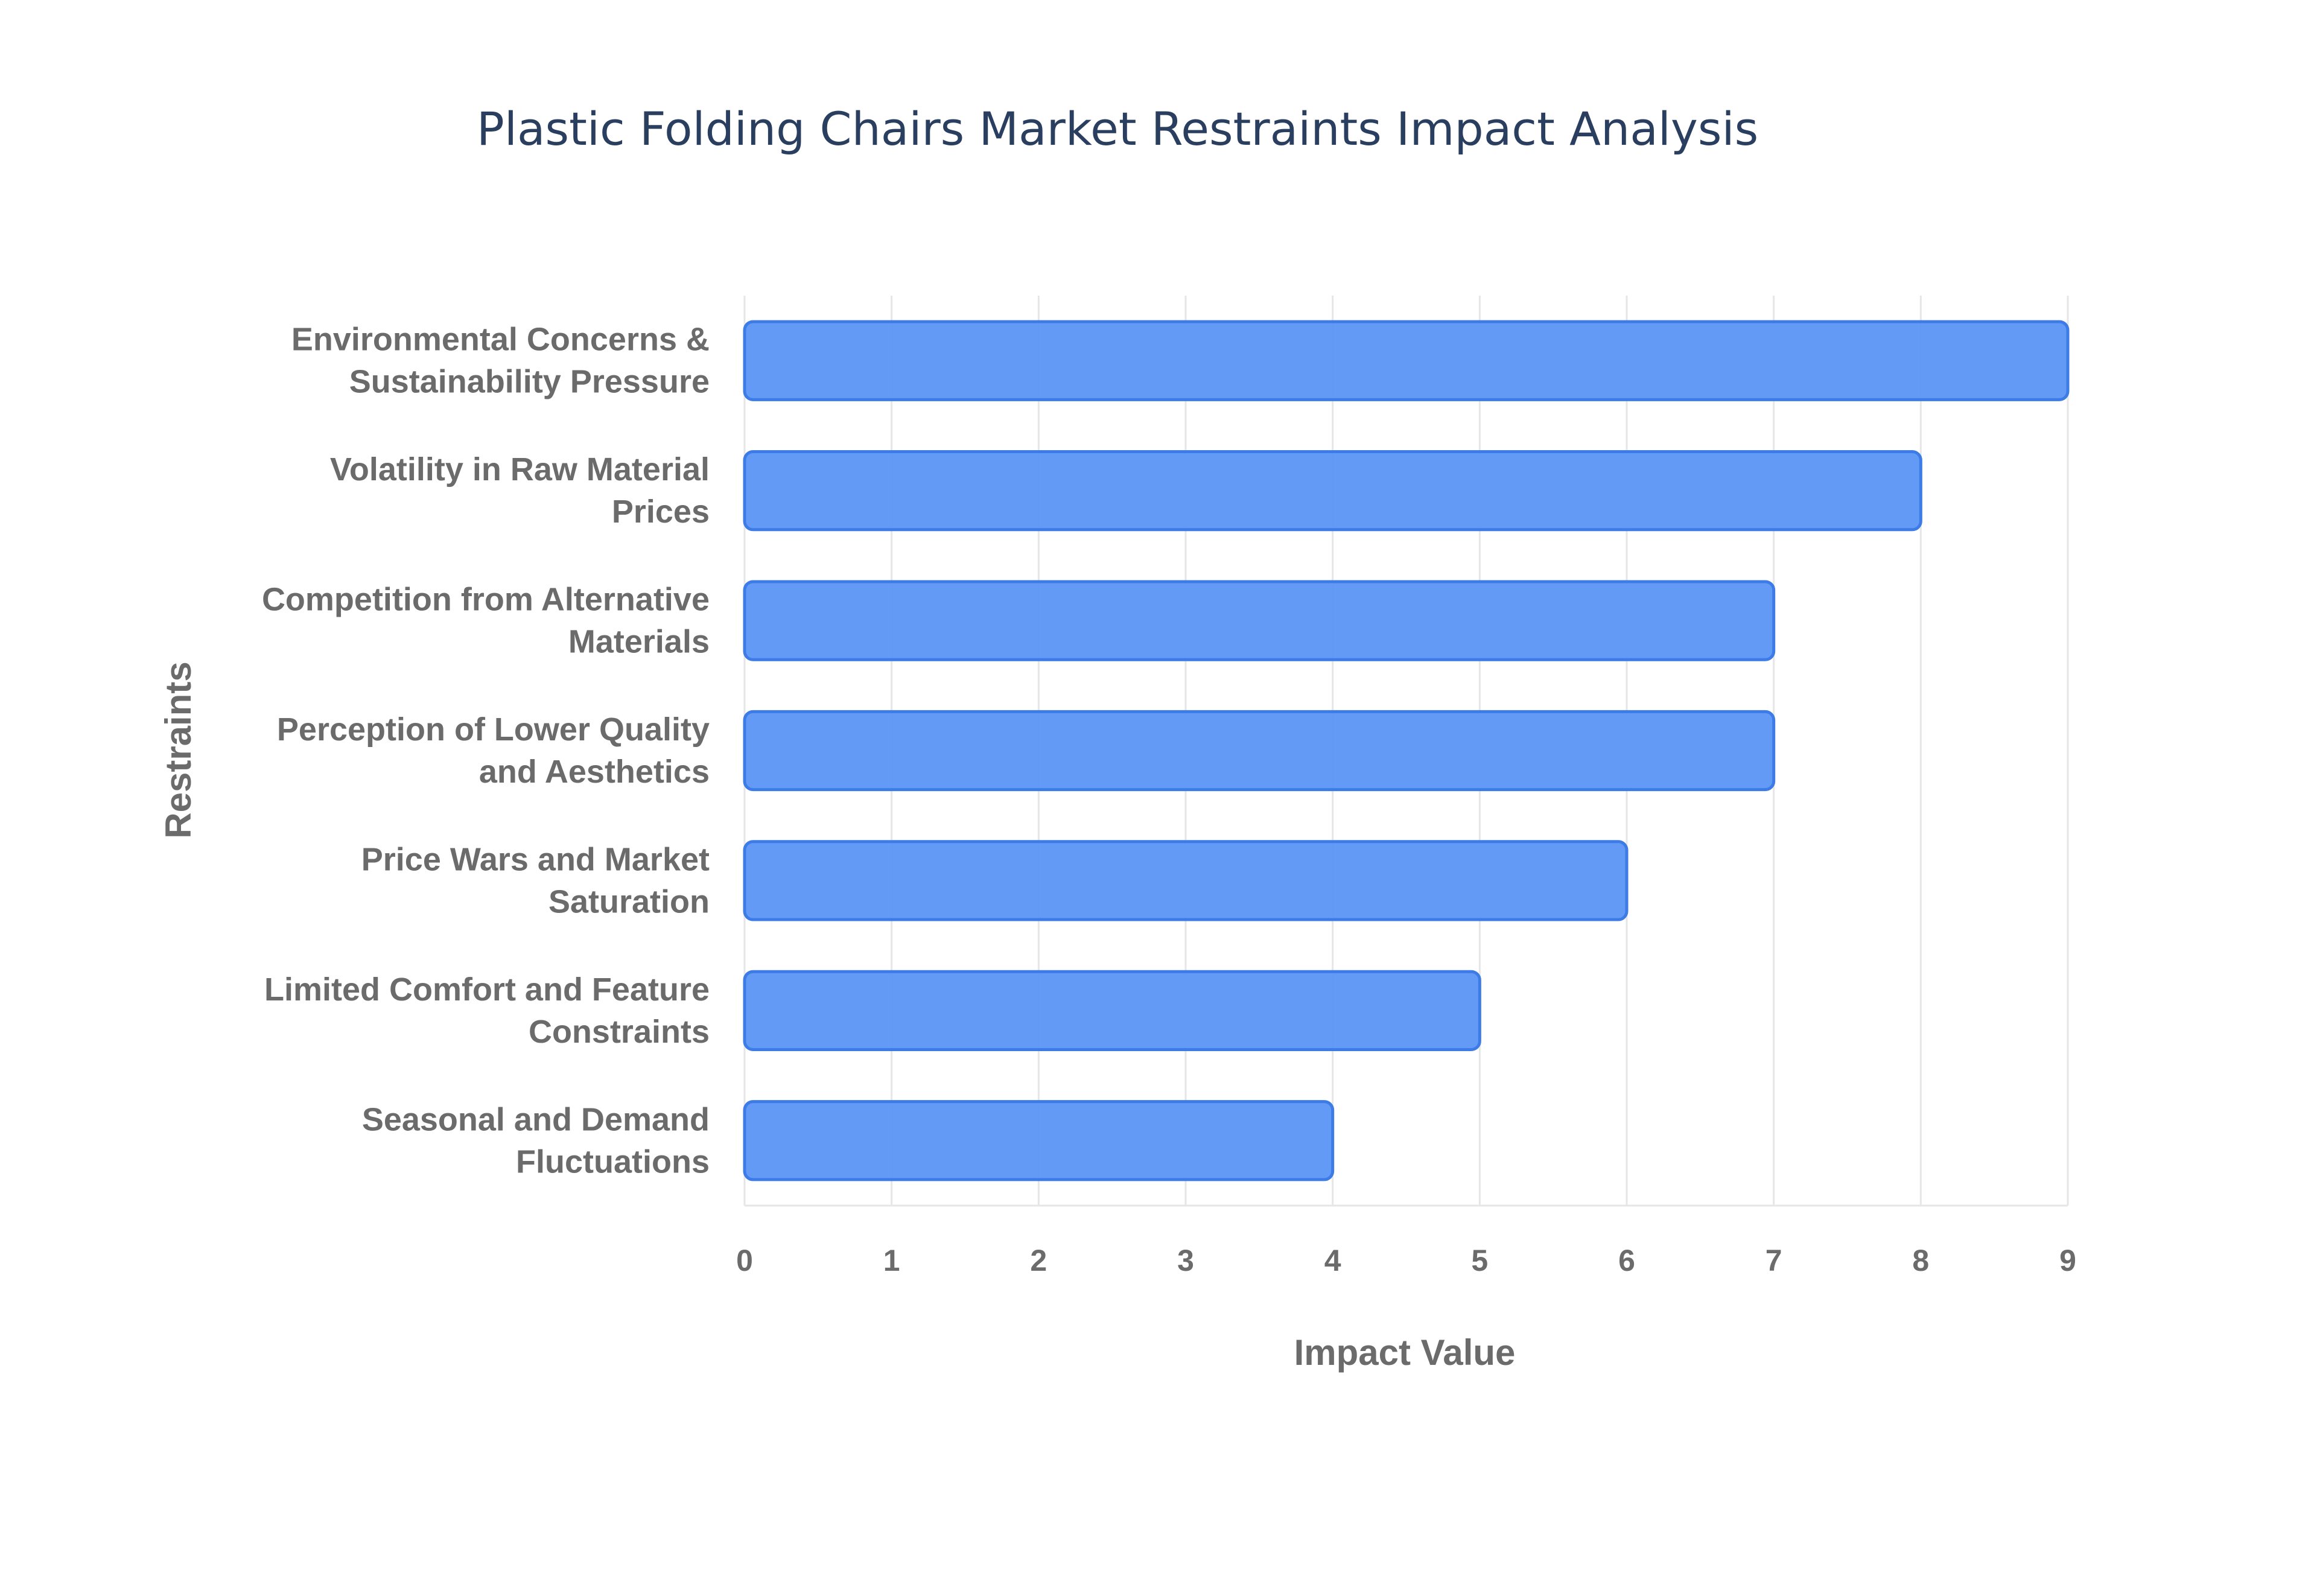 This screenshot has width=2317, height=1596. I want to click on x-tick-label-0: 0, so click(744, 1261).